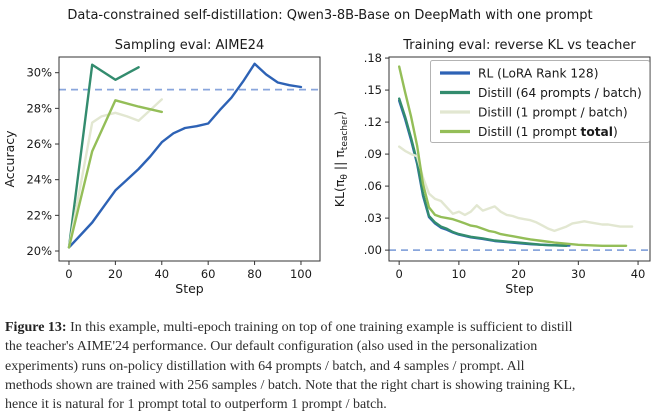  I want to click on legend-label-3: Distill (1 prompt total), so click(548, 132).